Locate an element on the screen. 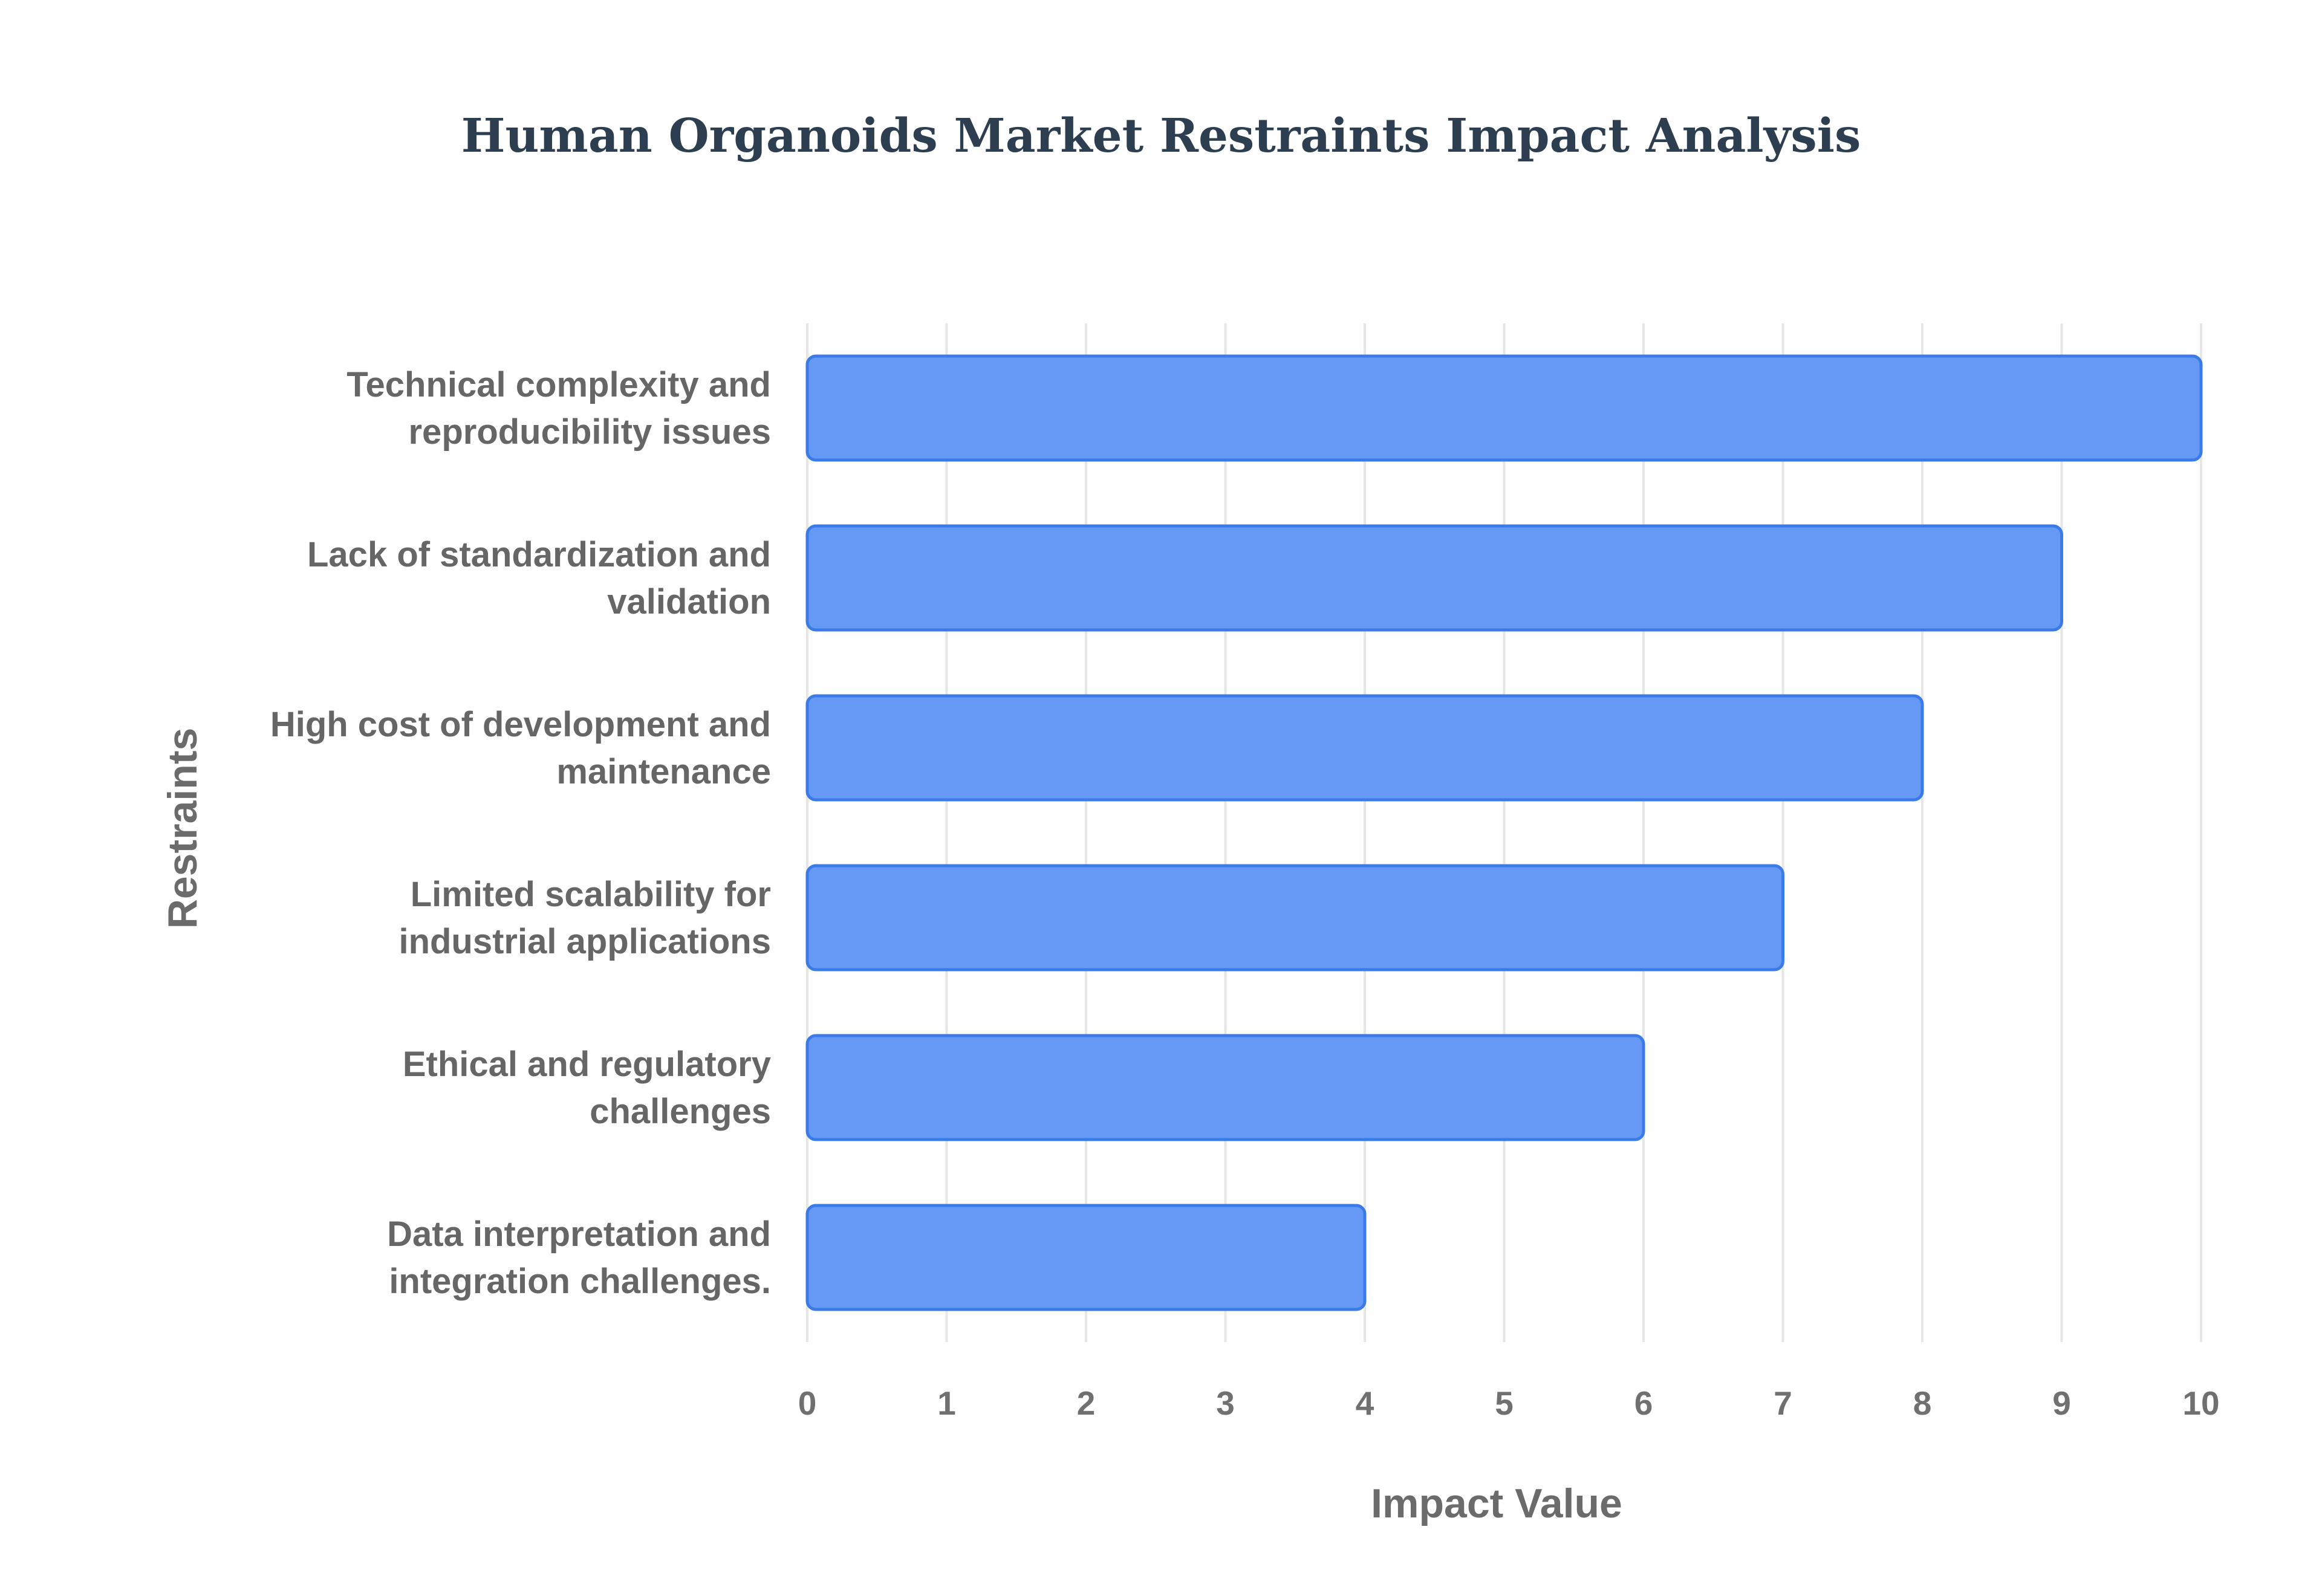 This screenshot has height=1596, width=2322. x-tick-label: 1 is located at coordinates (946, 1403).